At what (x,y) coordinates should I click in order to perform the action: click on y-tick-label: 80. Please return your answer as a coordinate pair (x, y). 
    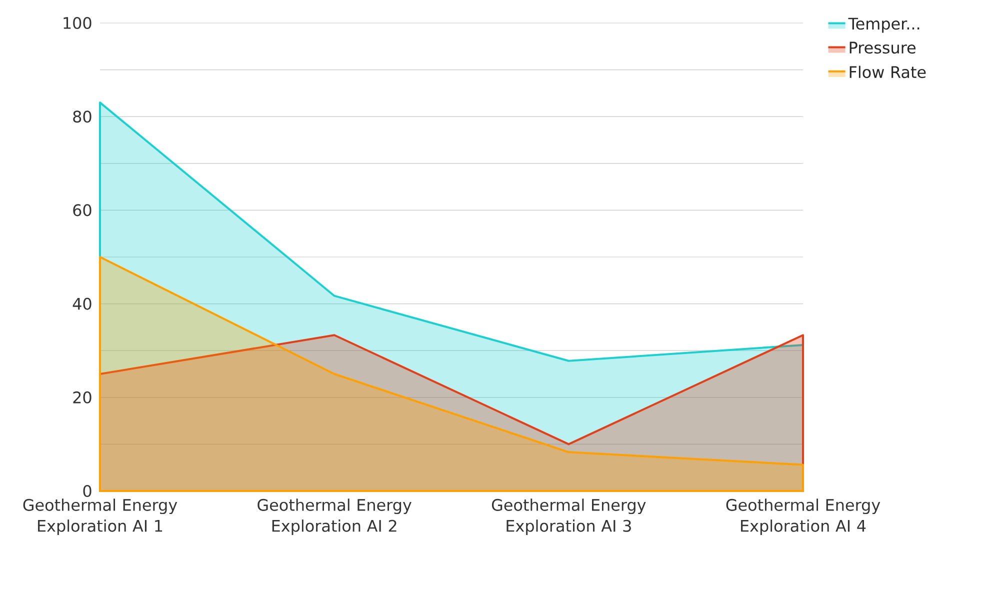
    Looking at the image, I should click on (82, 116).